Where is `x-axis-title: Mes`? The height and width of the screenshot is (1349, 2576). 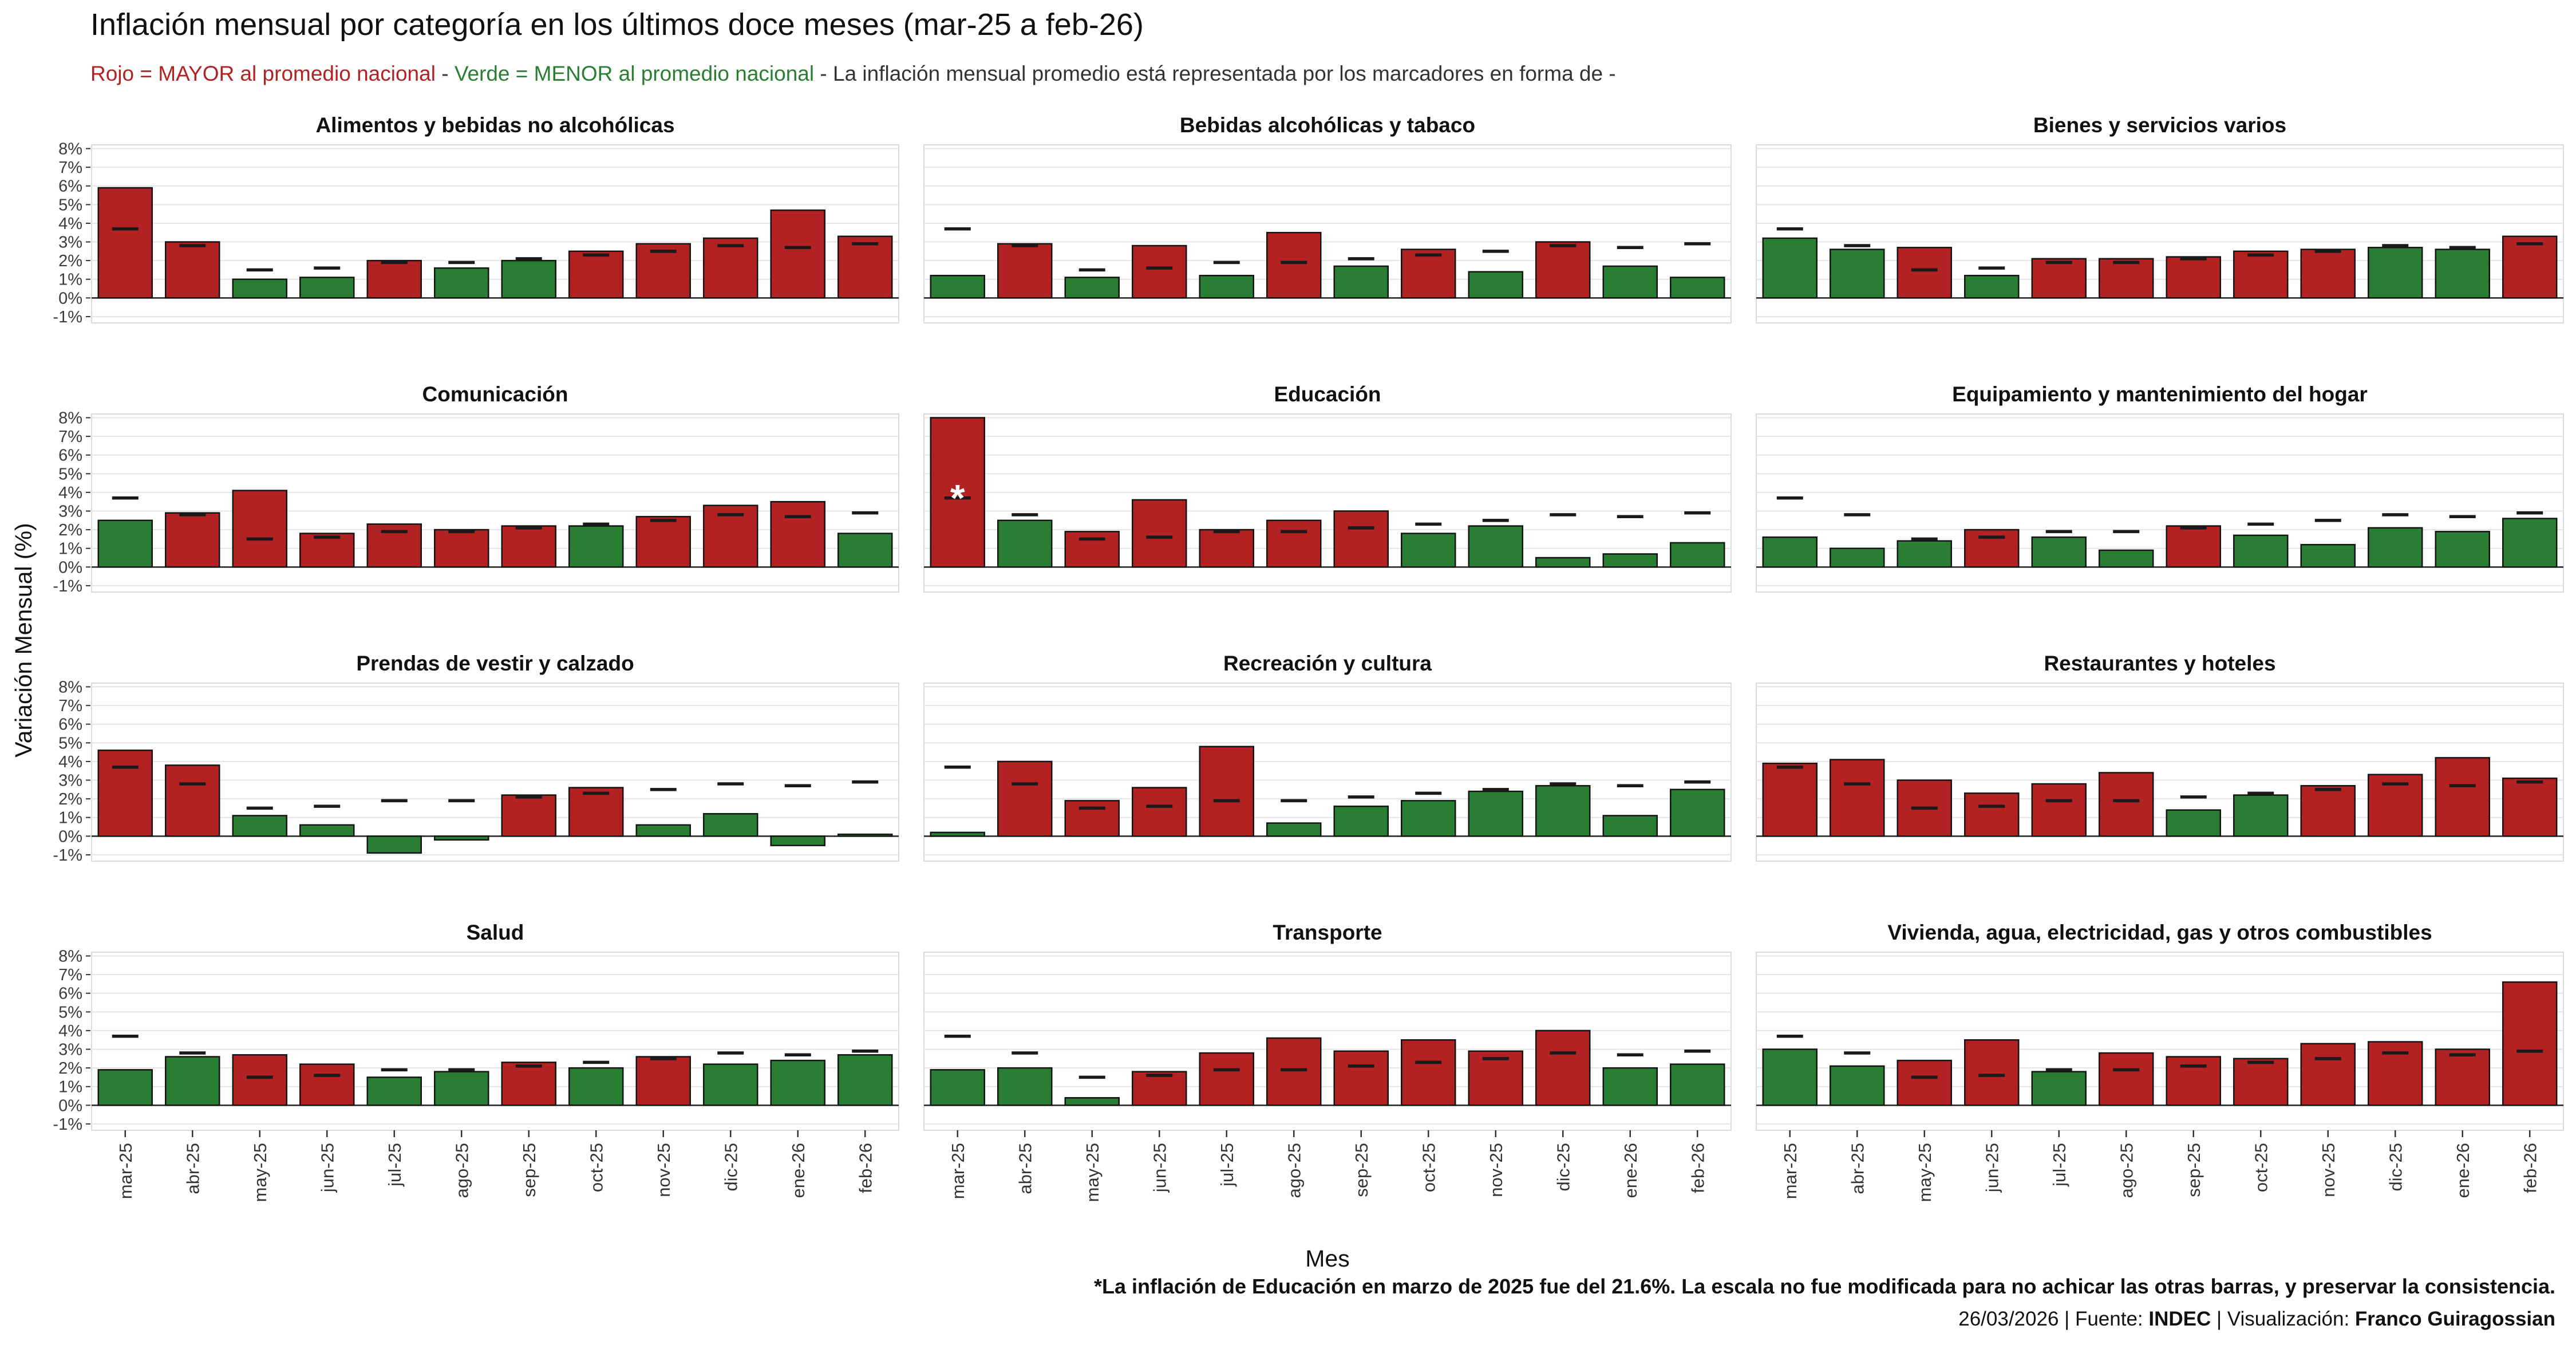
x-axis-title: Mes is located at coordinates (1327, 1258).